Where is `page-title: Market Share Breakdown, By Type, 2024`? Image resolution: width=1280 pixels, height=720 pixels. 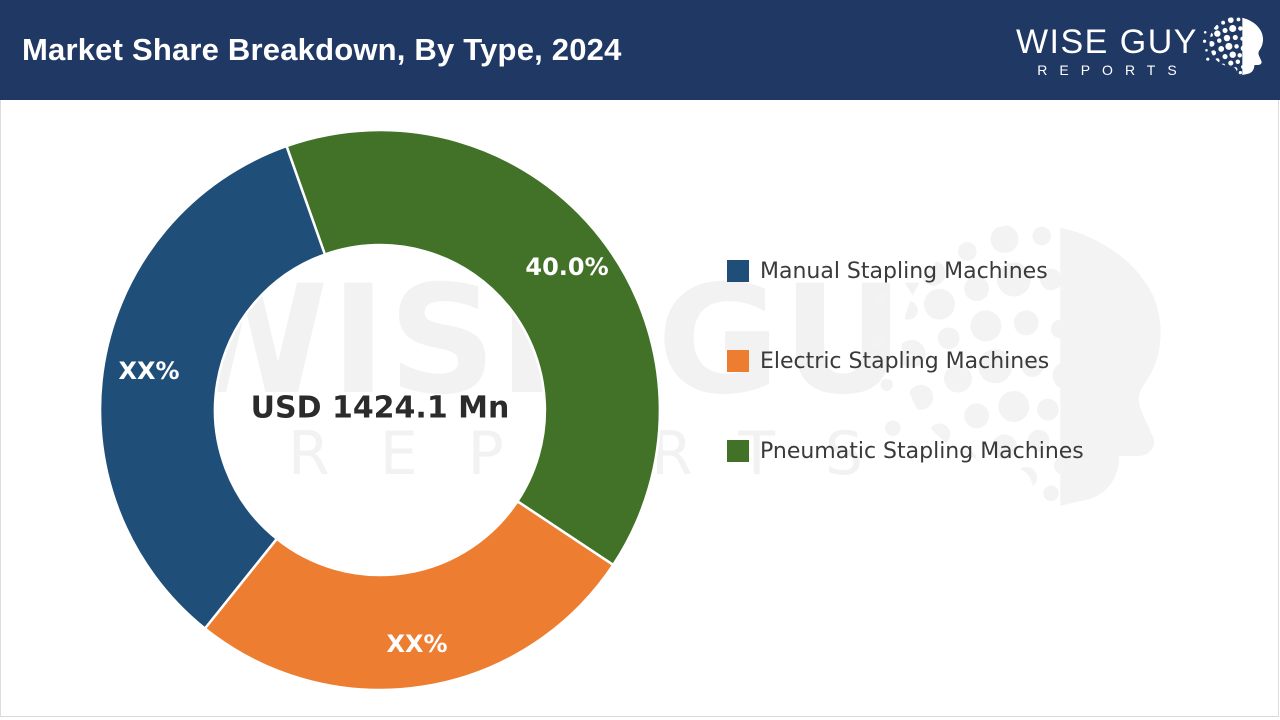 page-title: Market Share Breakdown, By Type, 2024 is located at coordinates (322, 49).